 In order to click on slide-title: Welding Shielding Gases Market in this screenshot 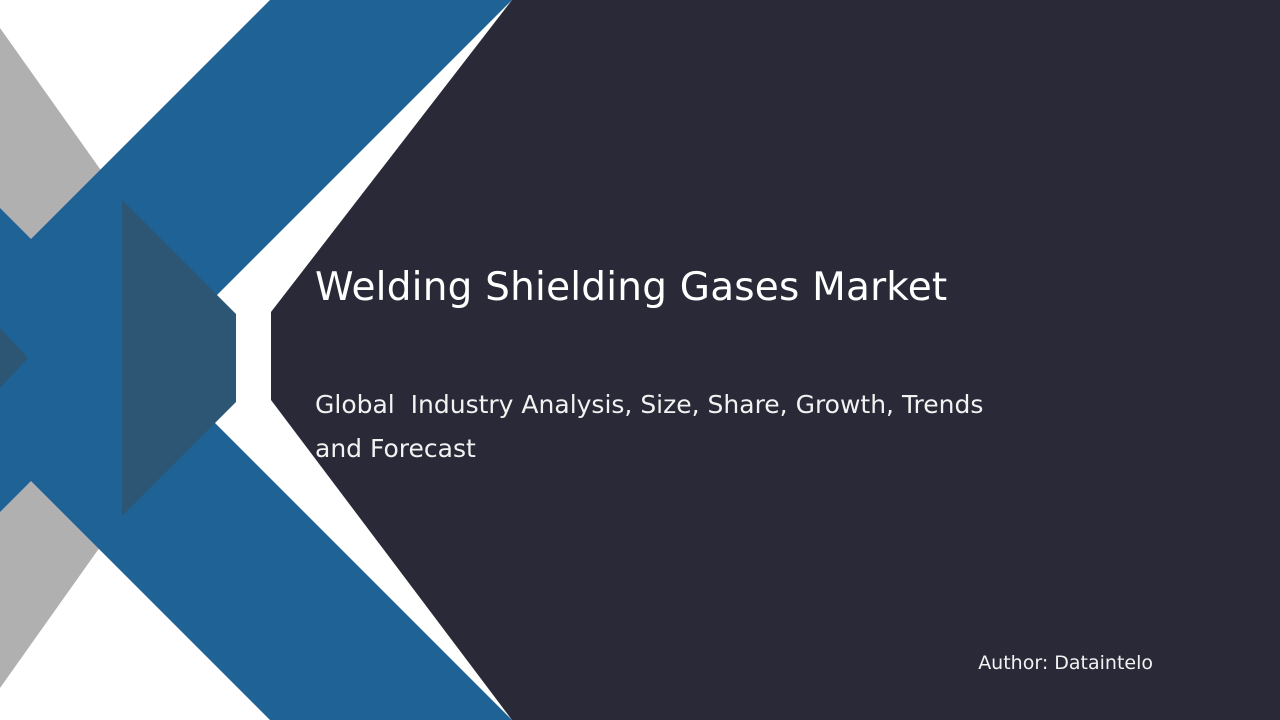, I will do `click(631, 287)`.